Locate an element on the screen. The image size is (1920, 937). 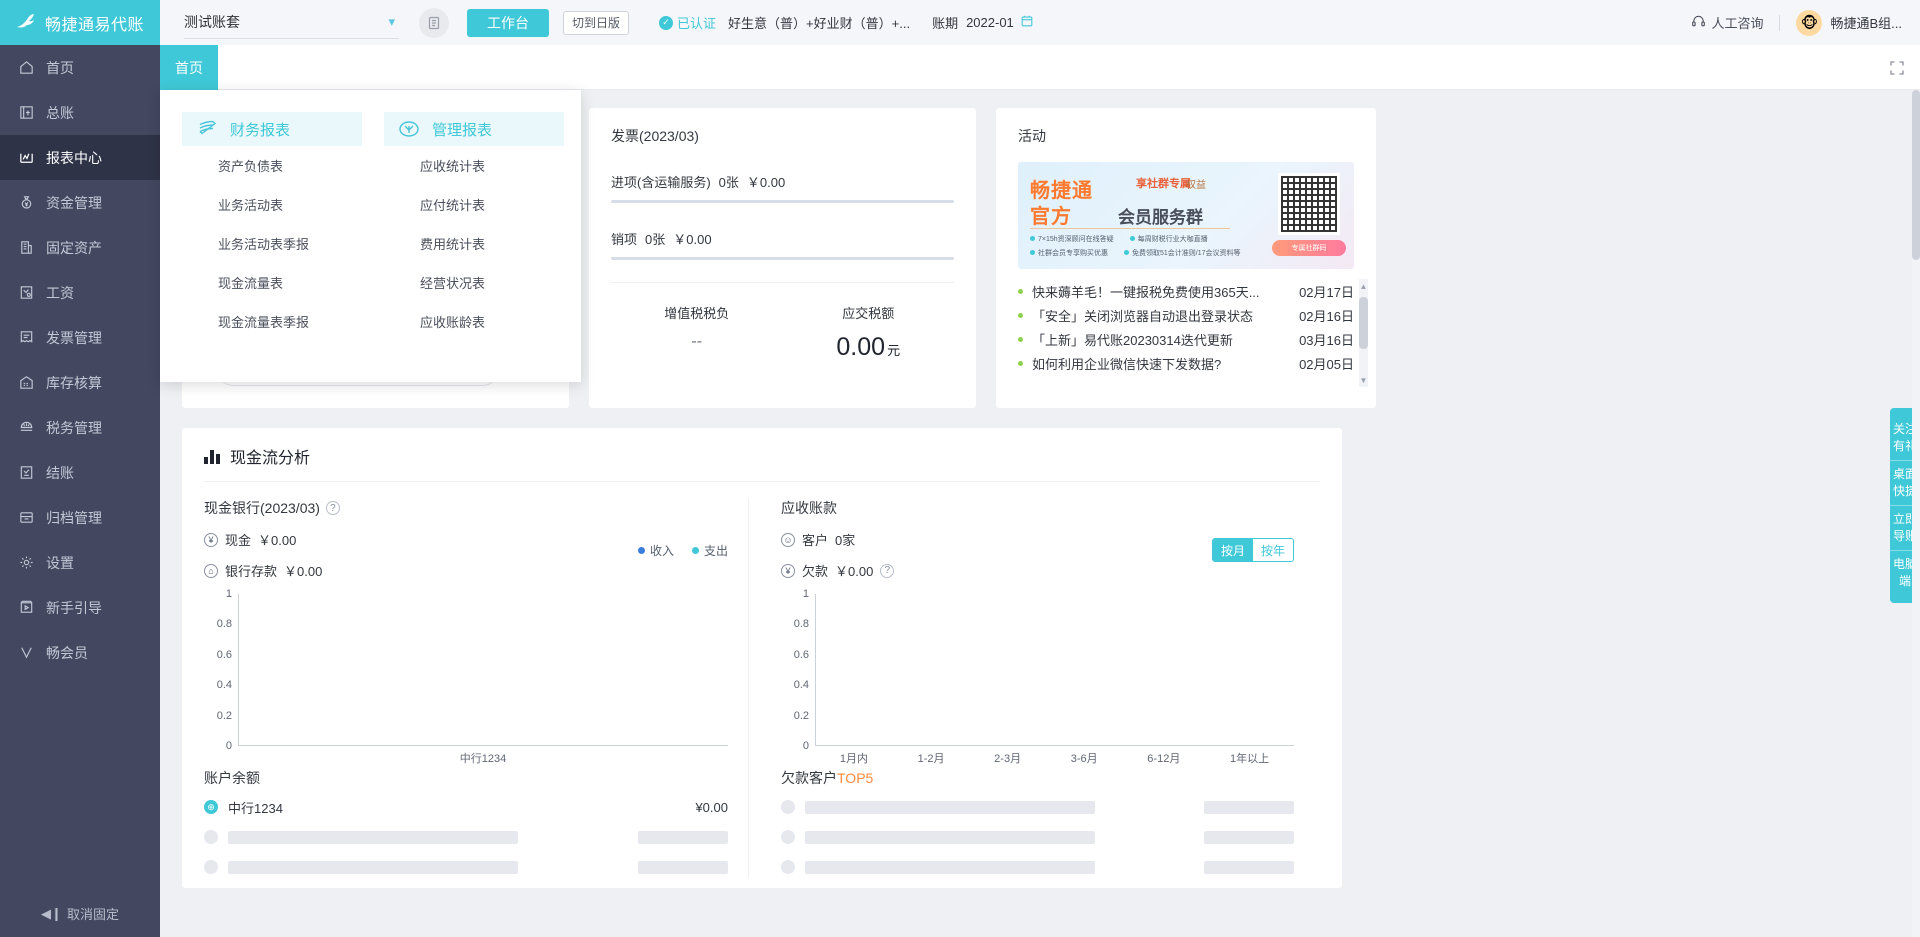
sidebar-item-archive: 归档管理 is located at coordinates (80, 517).